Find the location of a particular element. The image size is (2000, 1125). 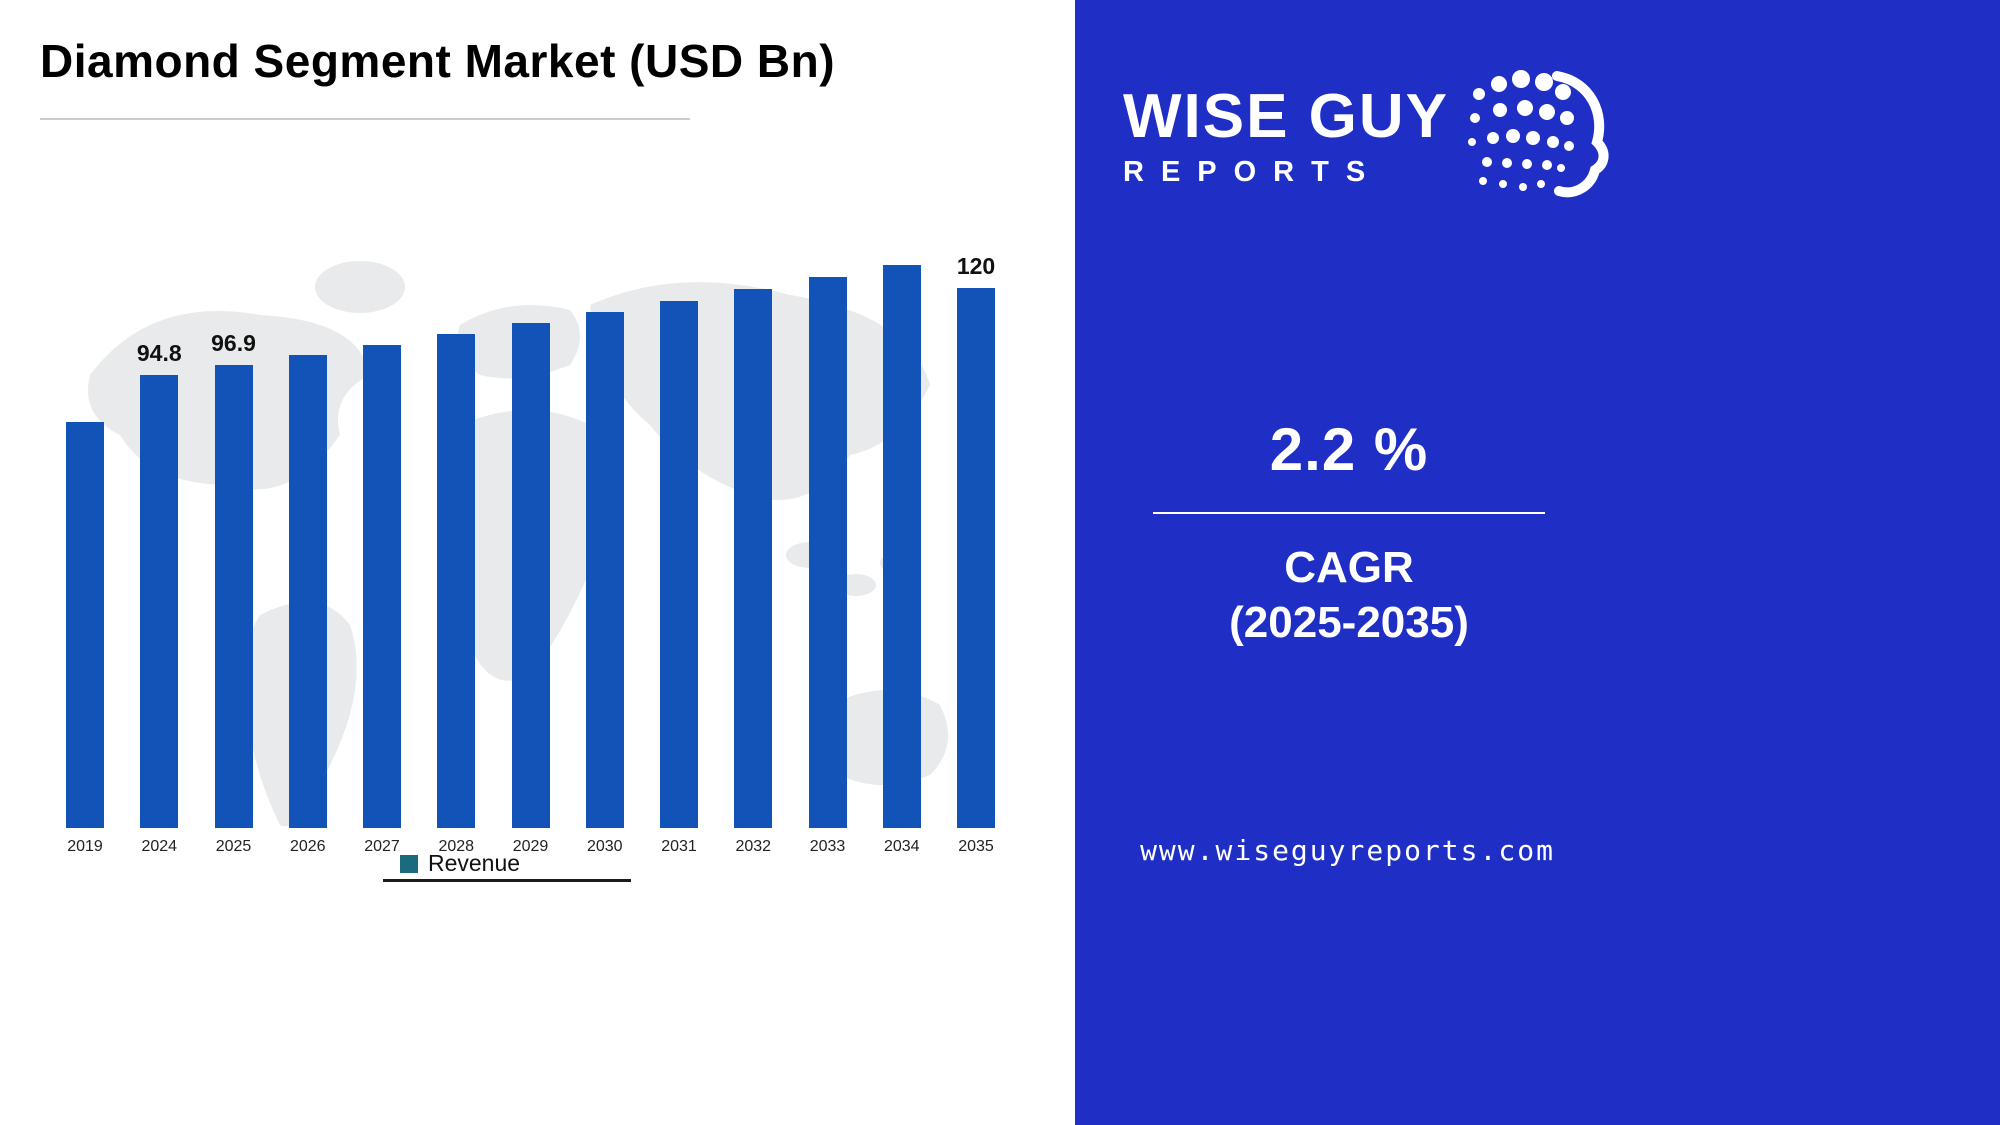

bar-column-2025: 96.9 2025 is located at coordinates (234, 554).